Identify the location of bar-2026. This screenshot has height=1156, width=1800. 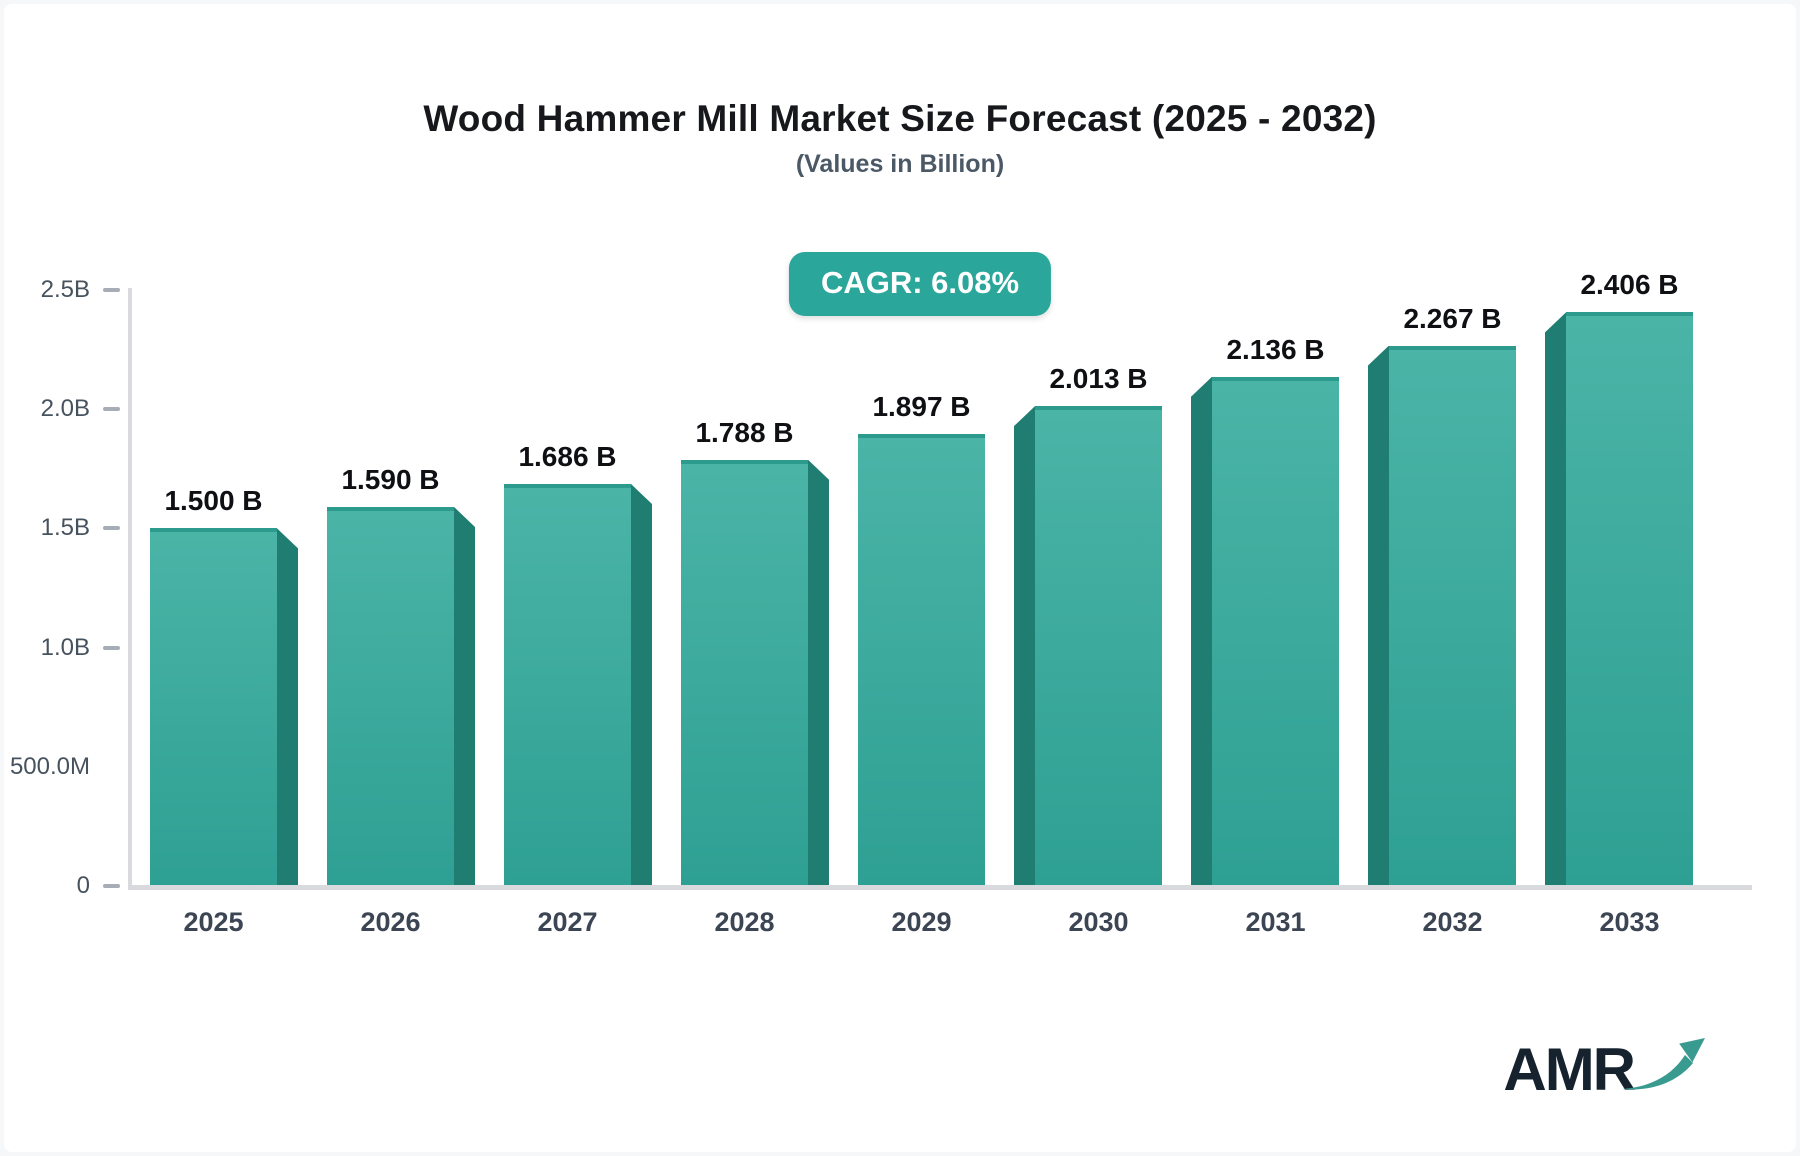
(390, 696).